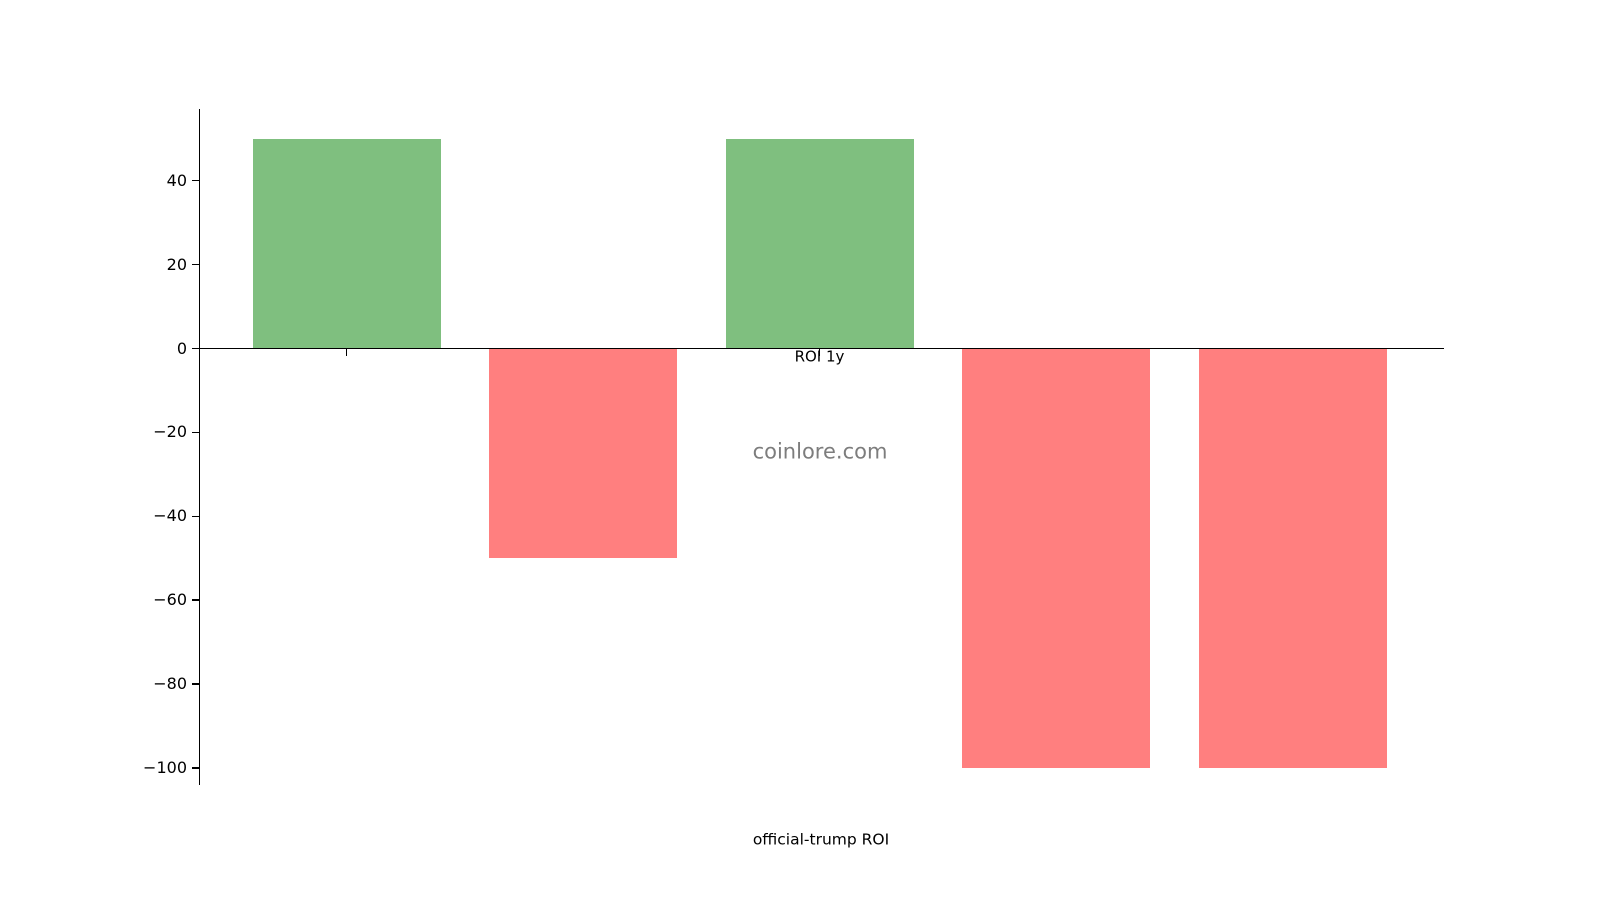  What do you see at coordinates (170, 600) in the screenshot?
I see `y-tick-label: −60` at bounding box center [170, 600].